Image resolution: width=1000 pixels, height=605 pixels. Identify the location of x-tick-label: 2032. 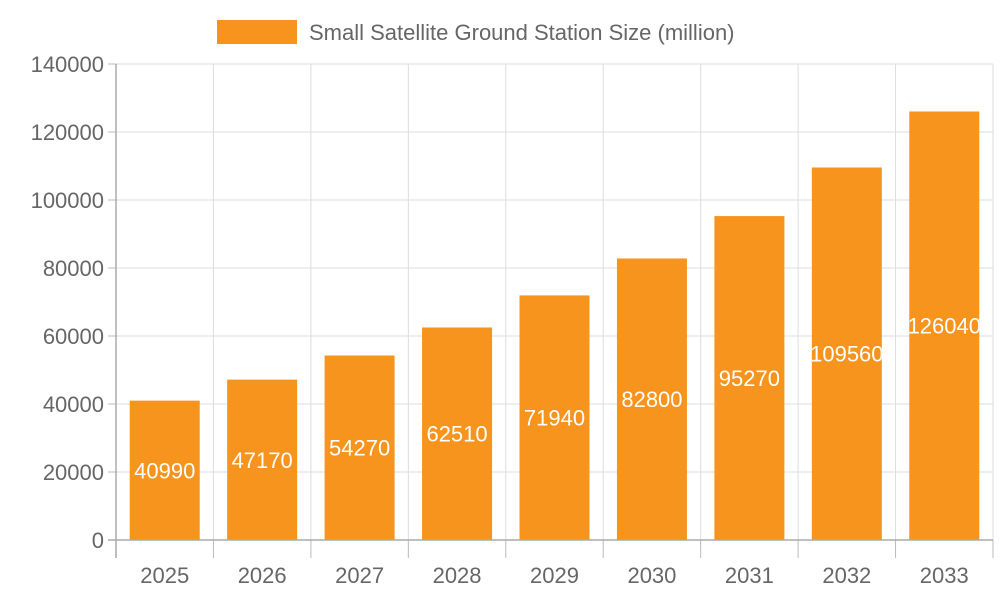
(846, 575).